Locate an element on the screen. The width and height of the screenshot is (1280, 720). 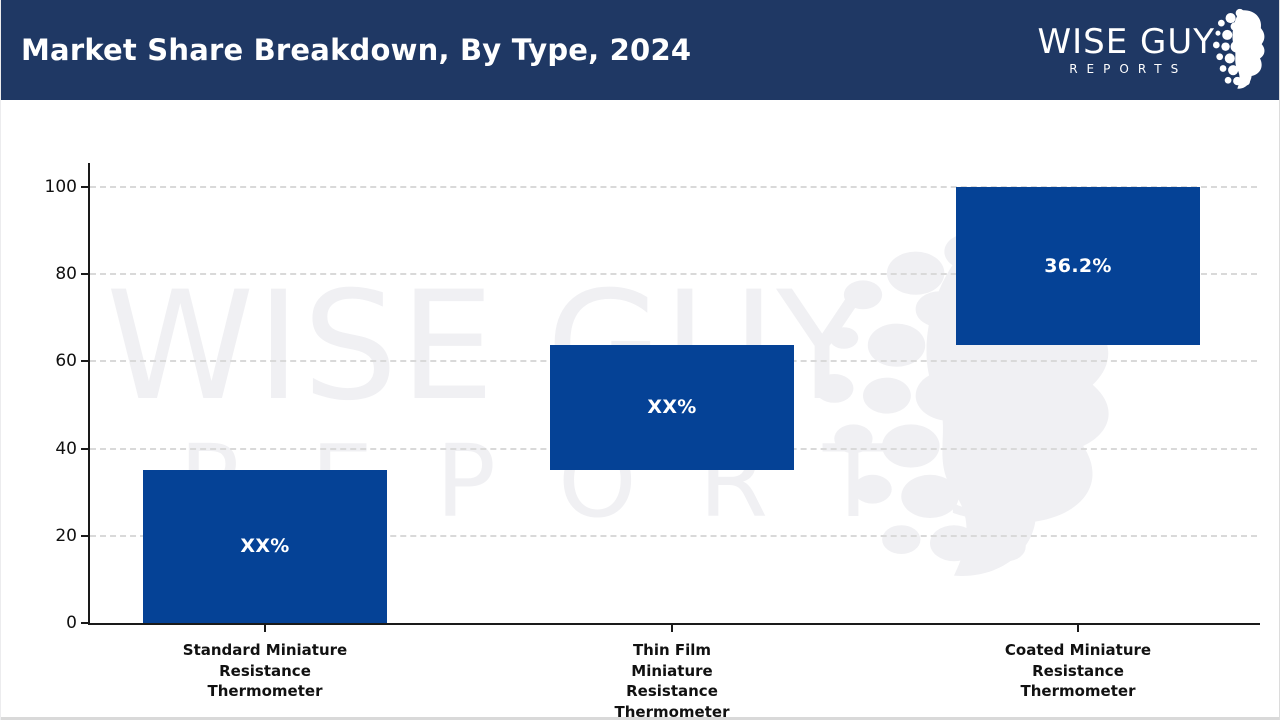
wise-guy-logo: WISE GUY REPORTS is located at coordinates (1153, 50).